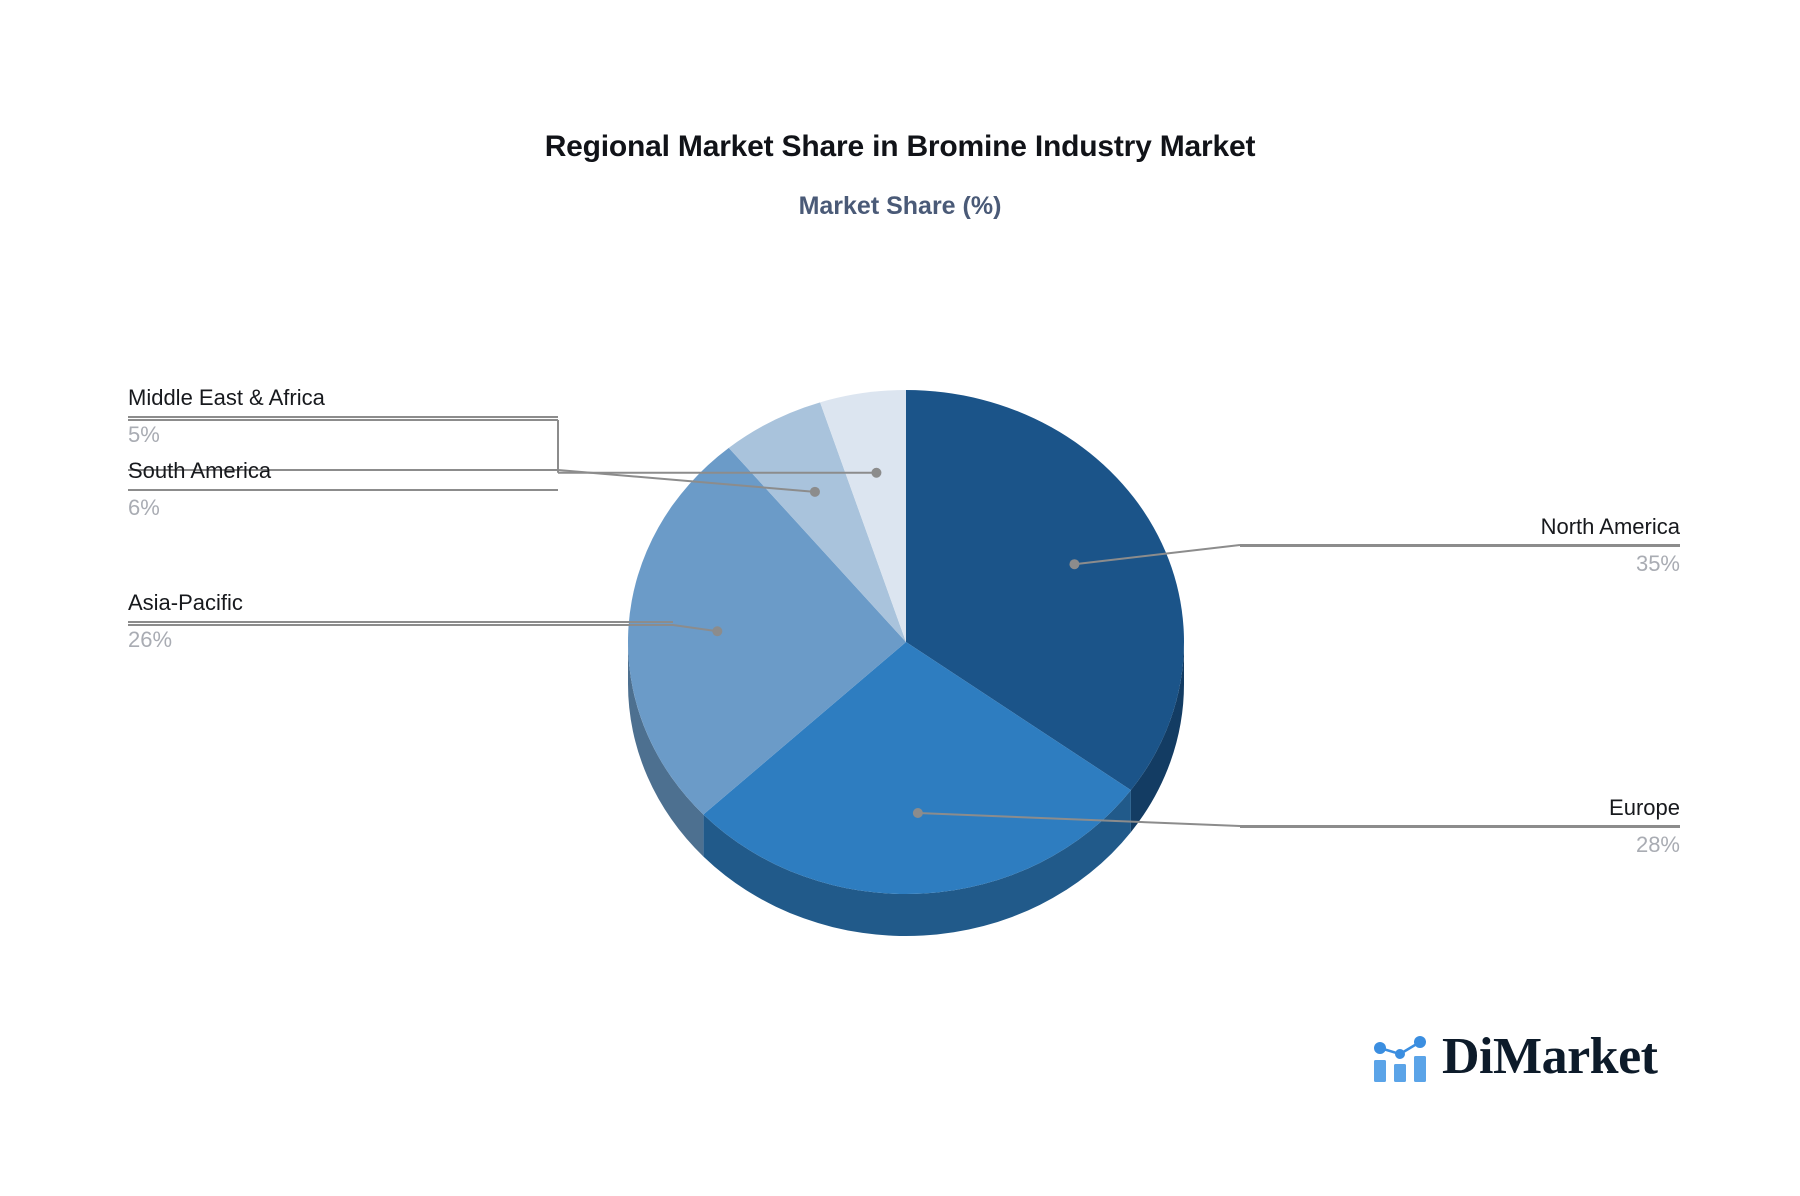 Image resolution: width=1800 pixels, height=1196 pixels. Describe the element at coordinates (1644, 807) in the screenshot. I see `callout-label-europe: Europe` at that location.